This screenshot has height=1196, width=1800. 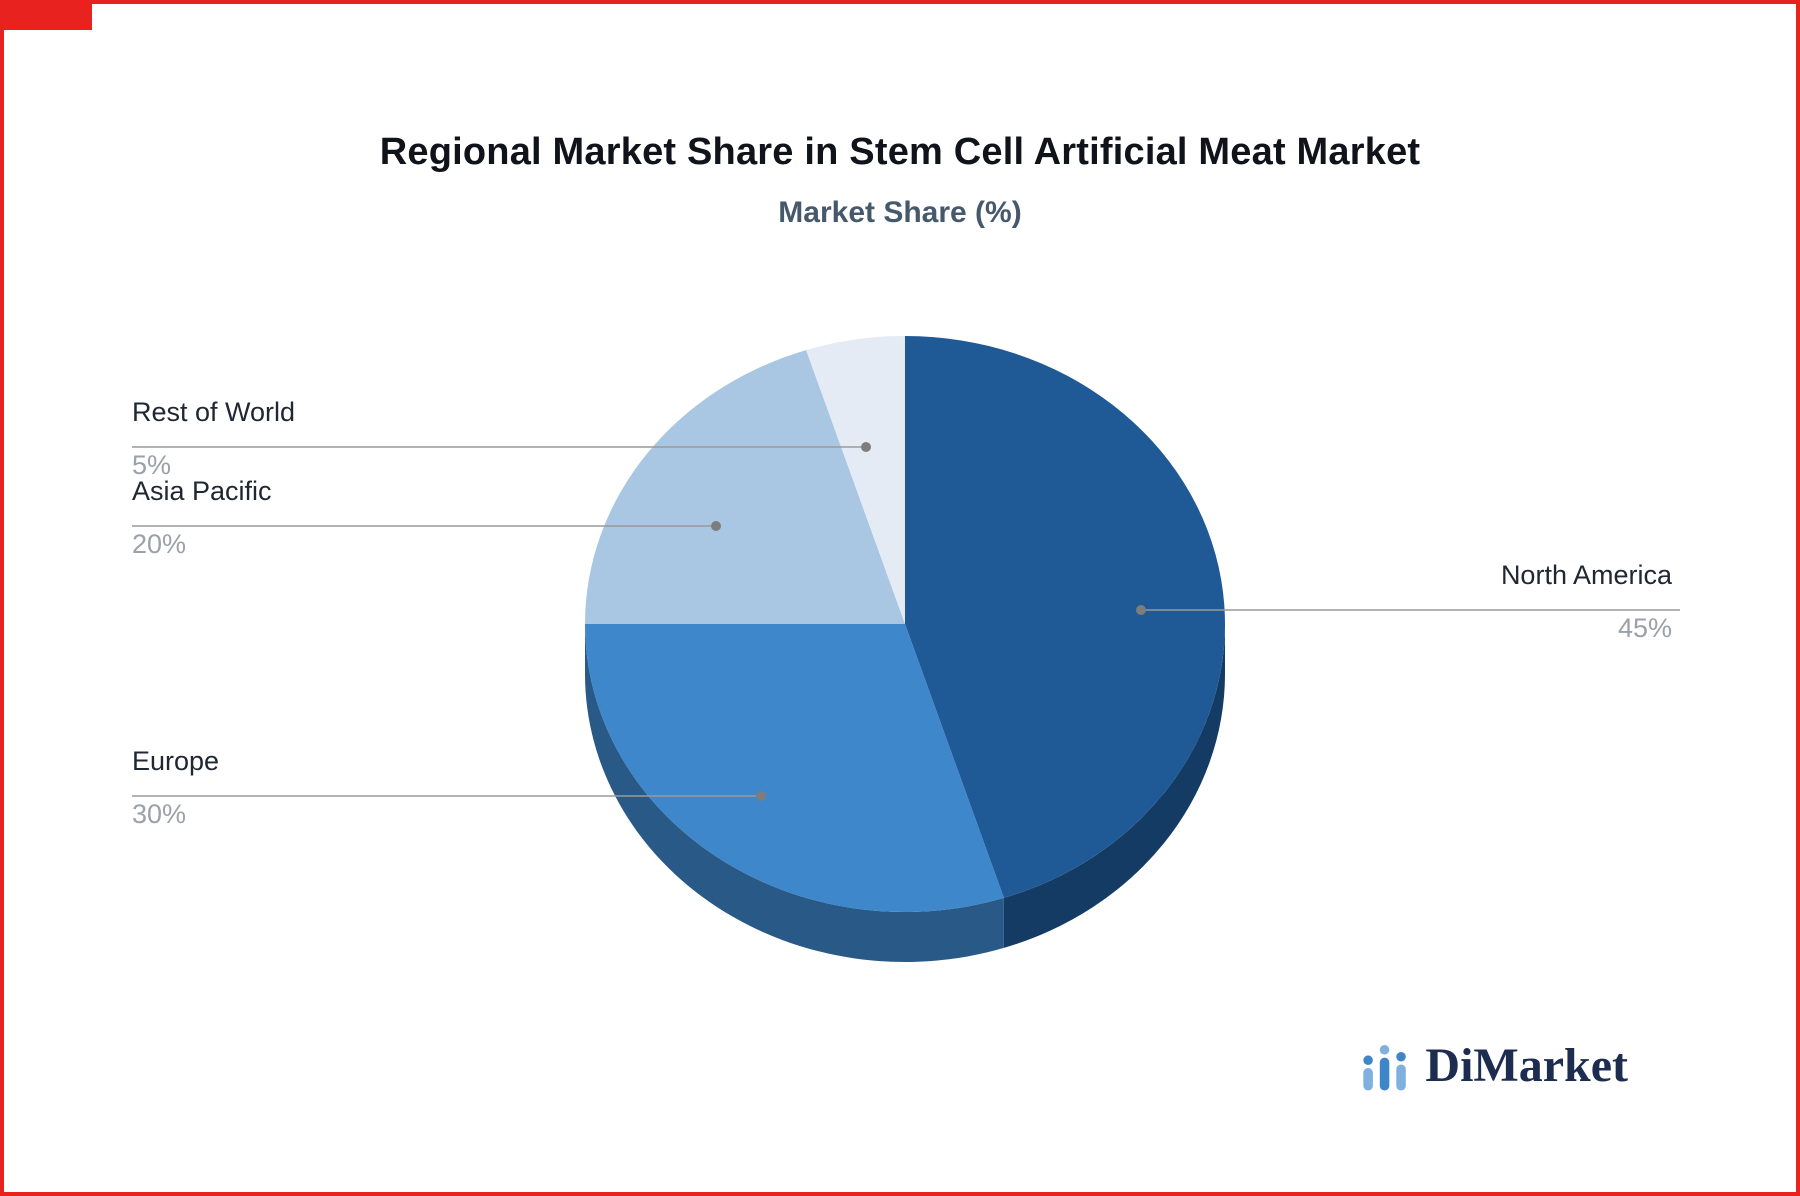 I want to click on dimarket-logo: DiMarket, so click(x=1493, y=1066).